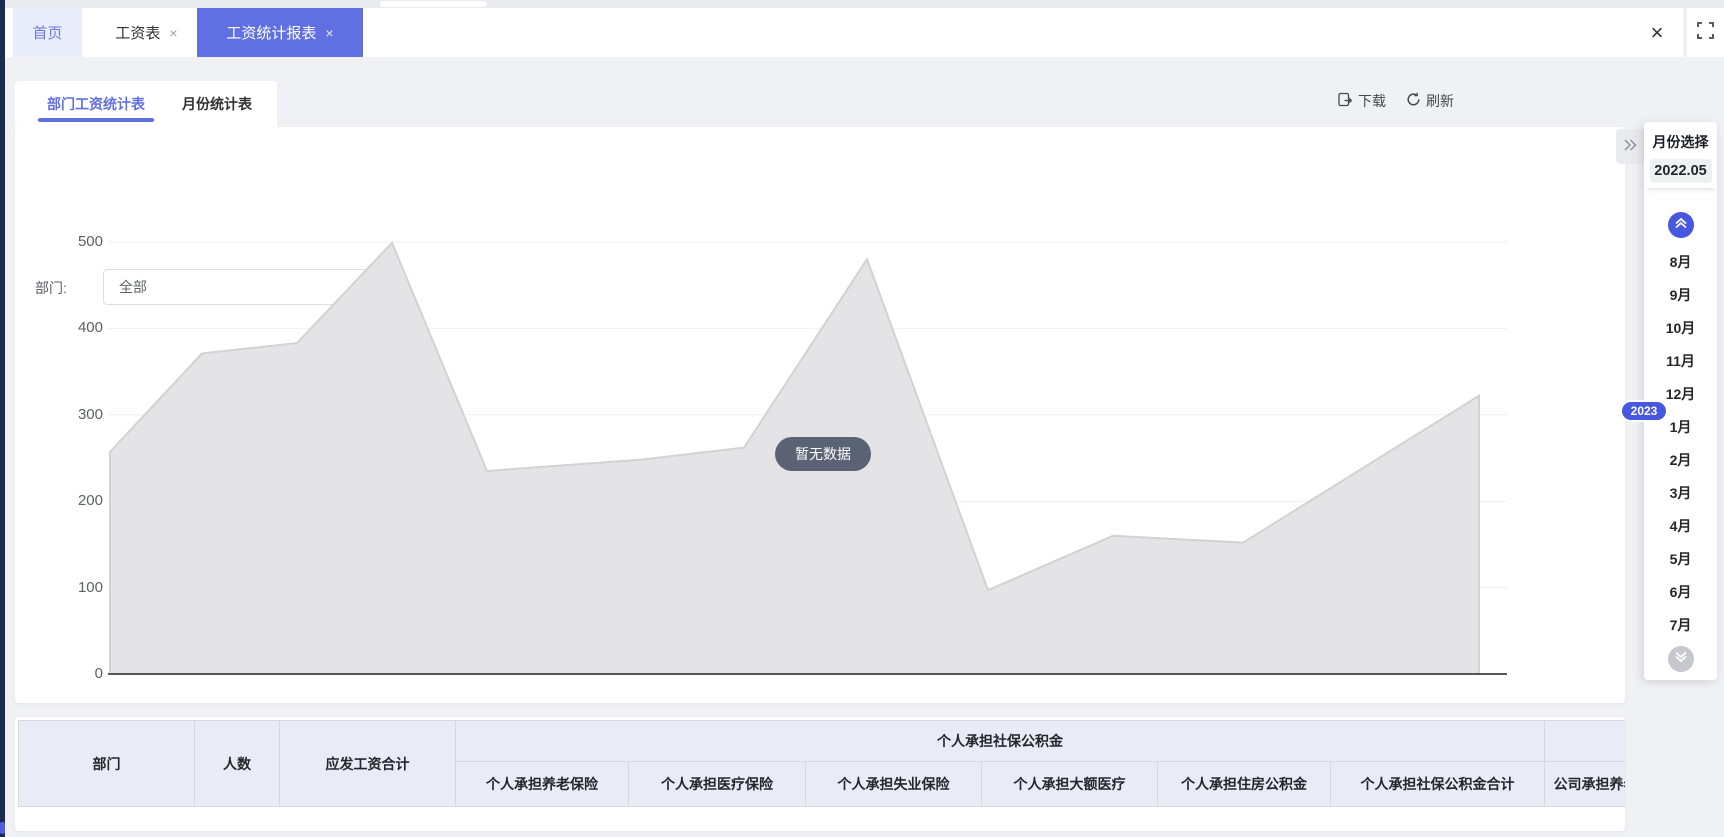  Describe the element at coordinates (1372, 101) in the screenshot. I see `download-label: 下载` at that location.